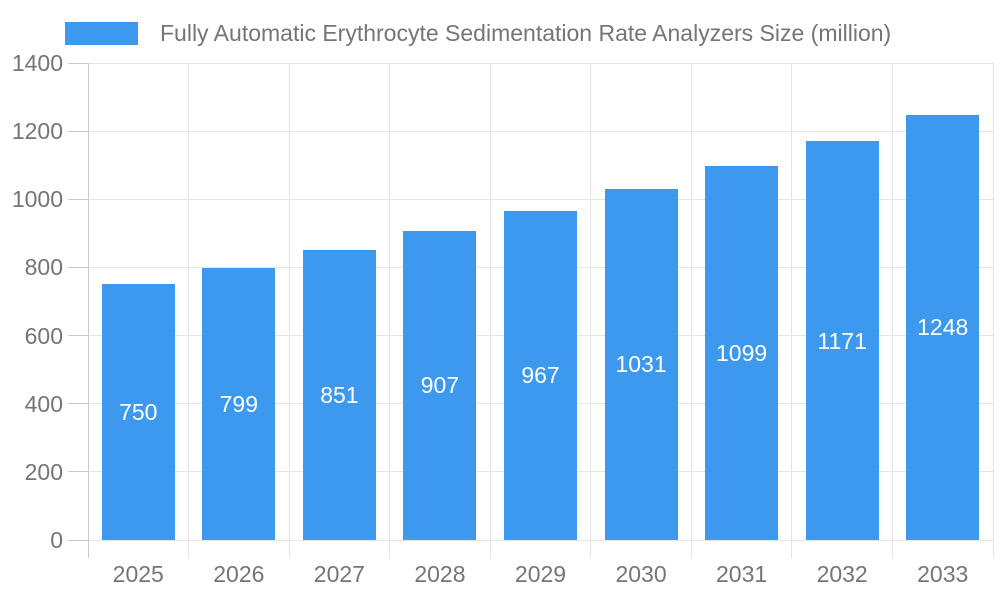  I want to click on bar-2030, so click(641, 364).